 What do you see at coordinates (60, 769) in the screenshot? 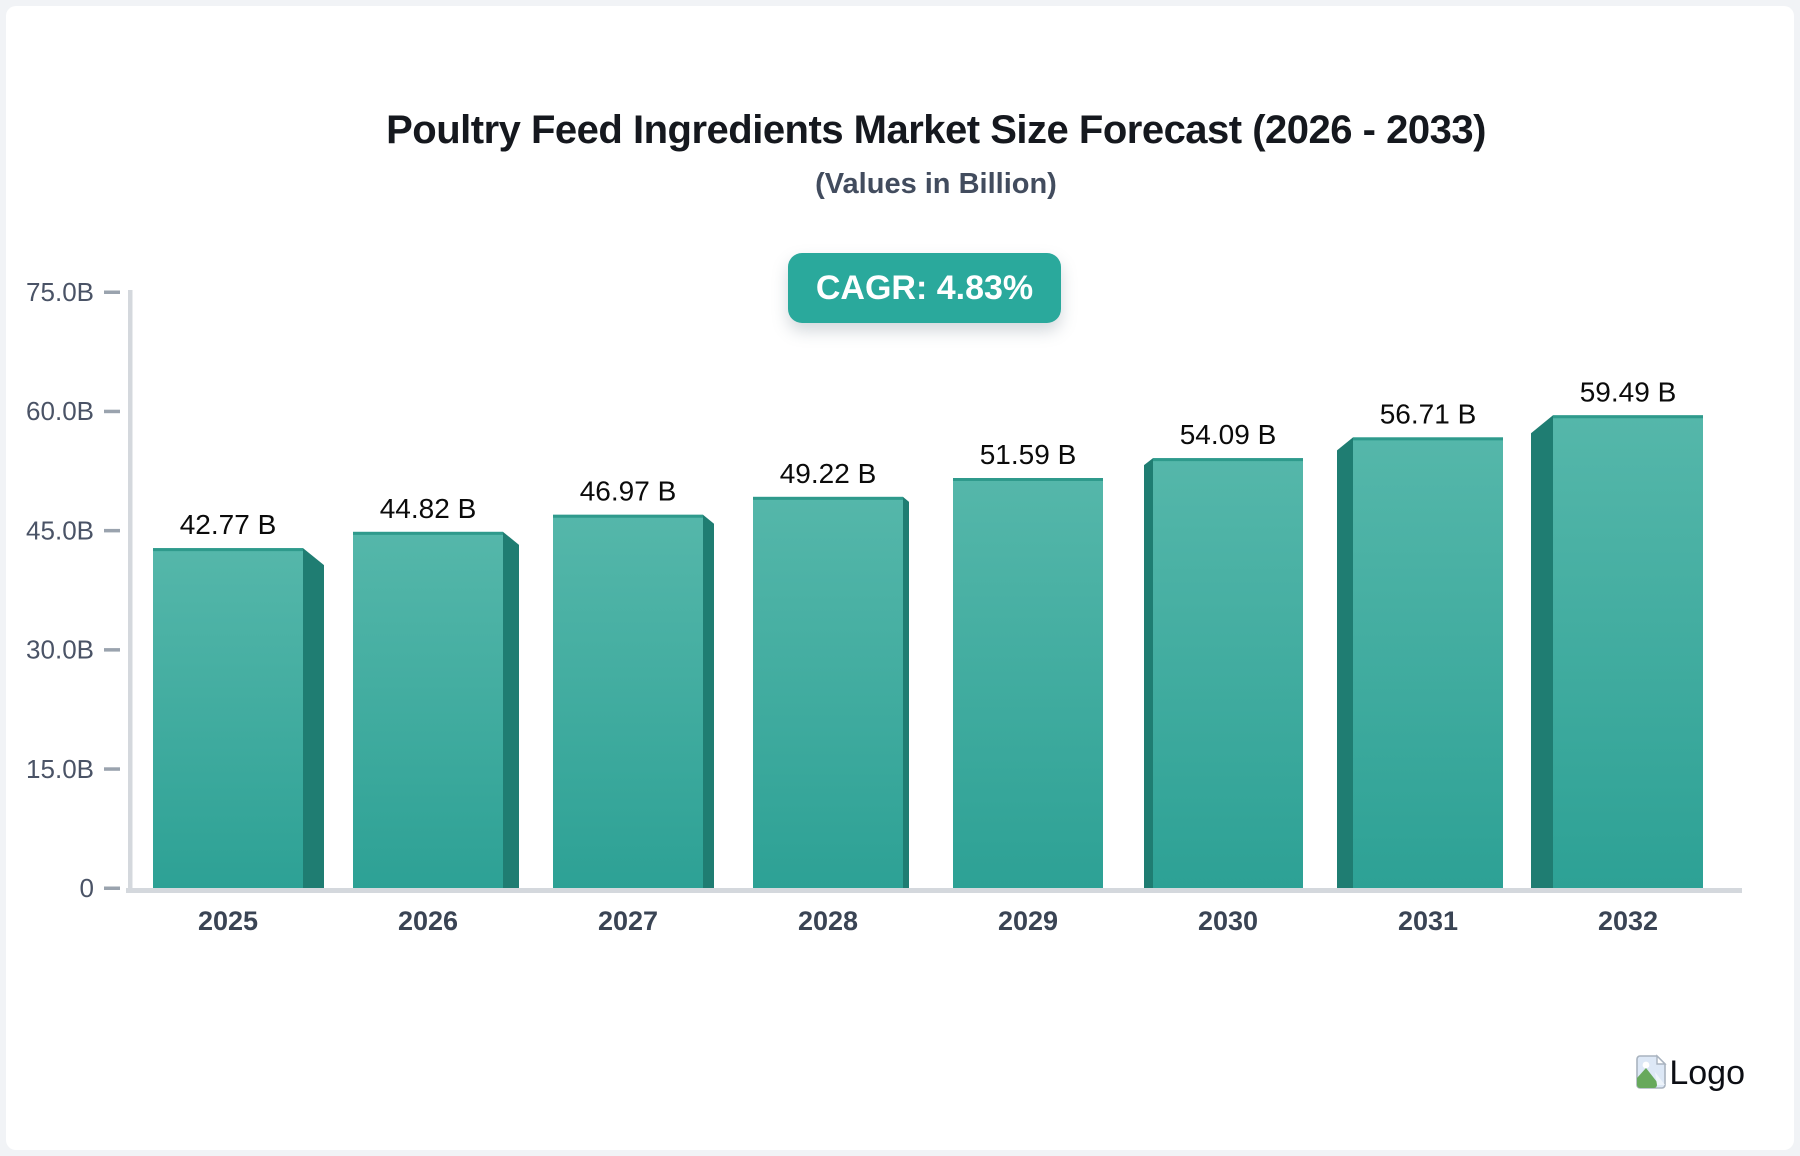
I see `y-tick-label: 15.0B` at bounding box center [60, 769].